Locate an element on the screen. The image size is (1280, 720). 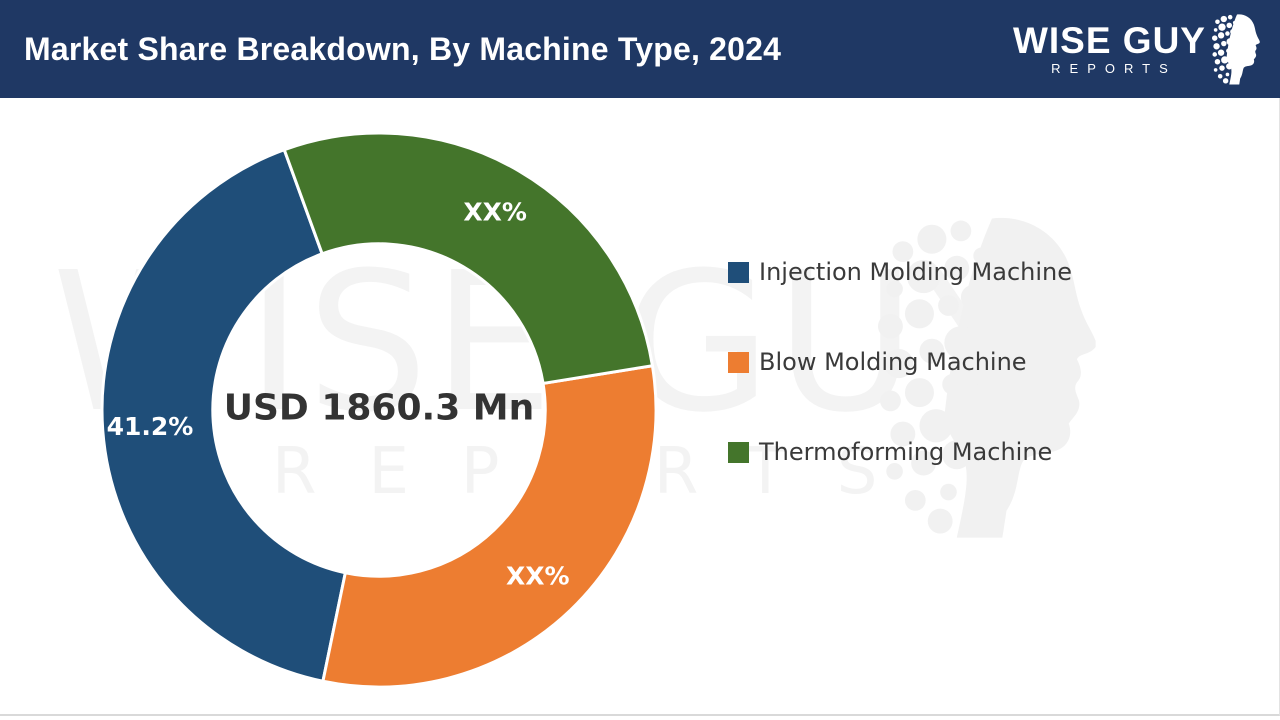
logo-wordmark: WISE GUY REPORTS is located at coordinates (1109, 48).